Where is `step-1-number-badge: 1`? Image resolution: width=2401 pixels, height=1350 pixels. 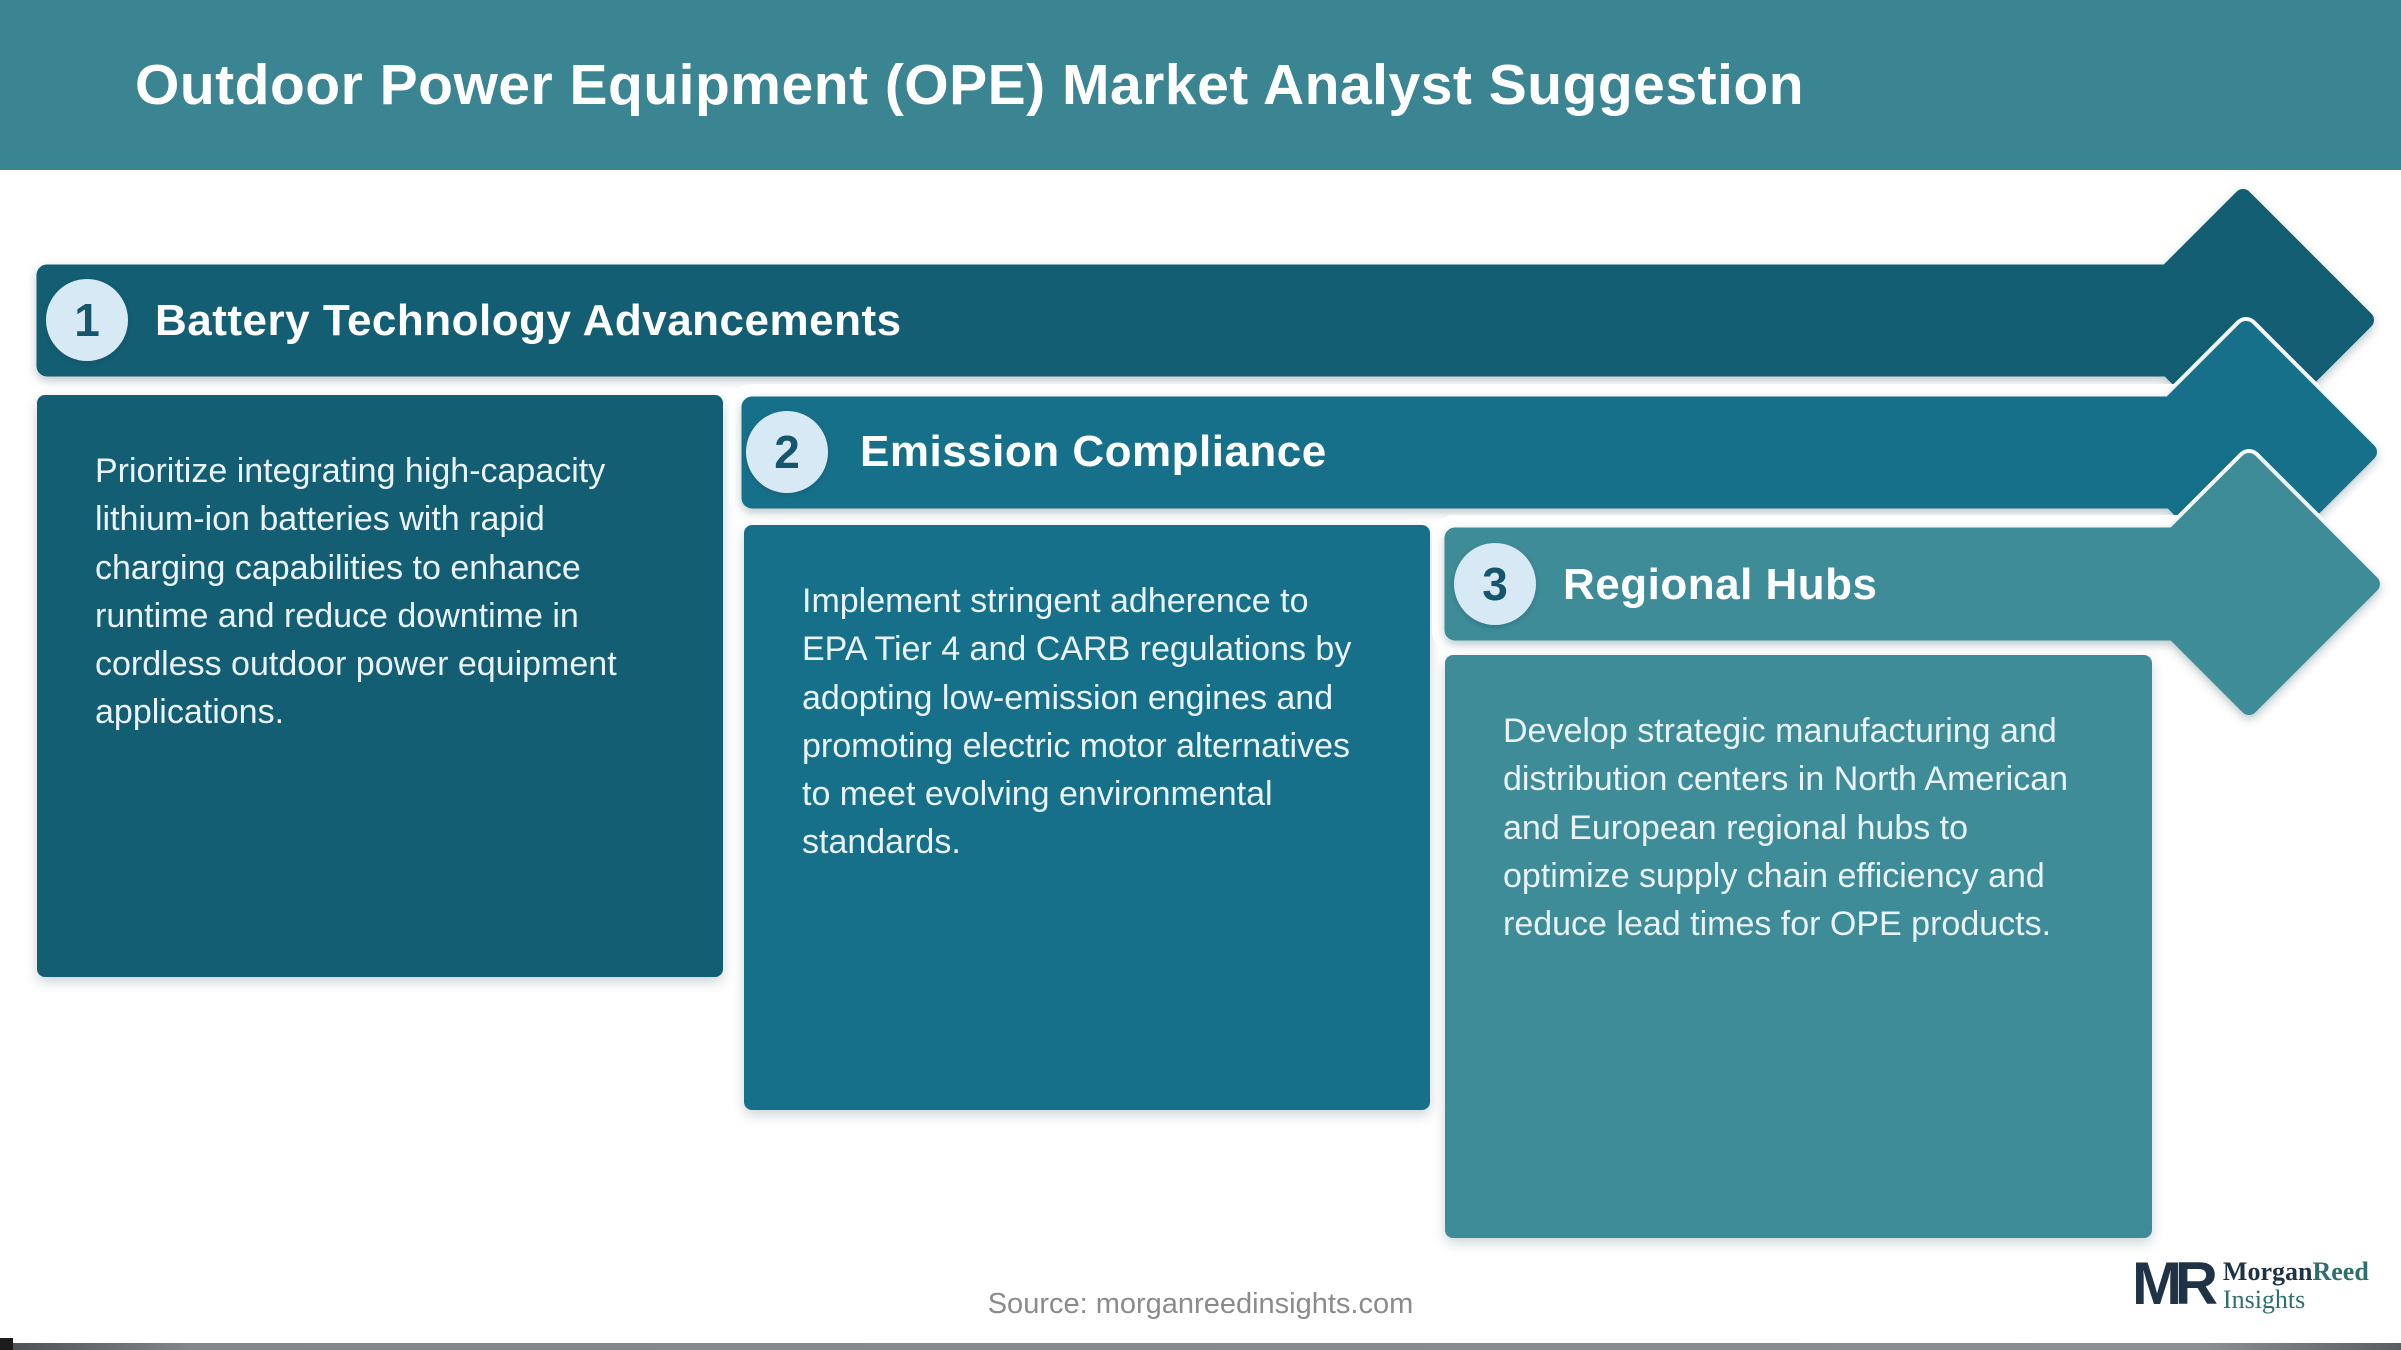
step-1-number-badge: 1 is located at coordinates (87, 320).